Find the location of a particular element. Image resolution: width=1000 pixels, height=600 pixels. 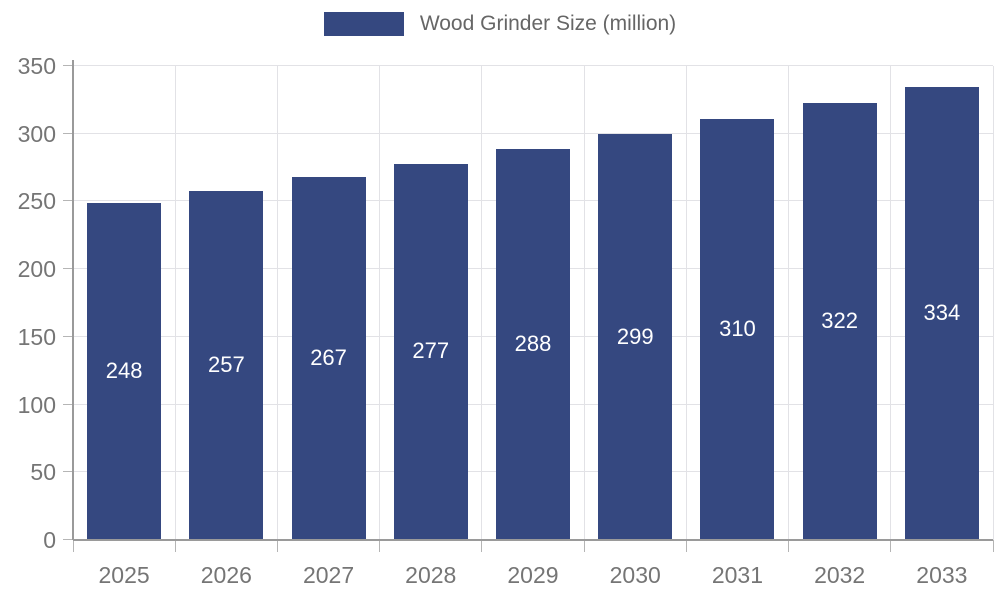

bar-2031 is located at coordinates (737, 329).